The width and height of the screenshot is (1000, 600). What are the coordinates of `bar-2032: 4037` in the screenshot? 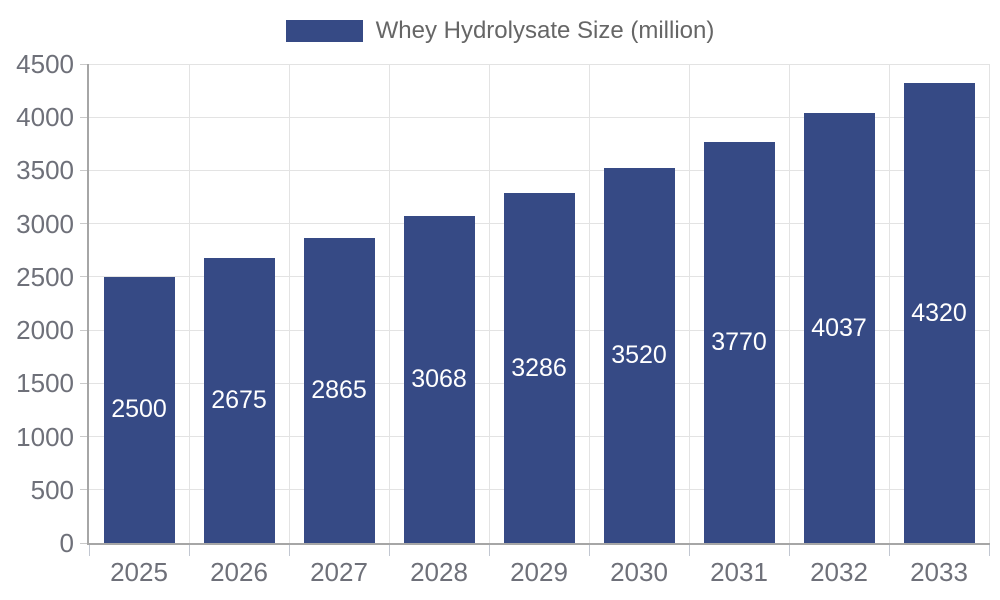 It's located at (839, 328).